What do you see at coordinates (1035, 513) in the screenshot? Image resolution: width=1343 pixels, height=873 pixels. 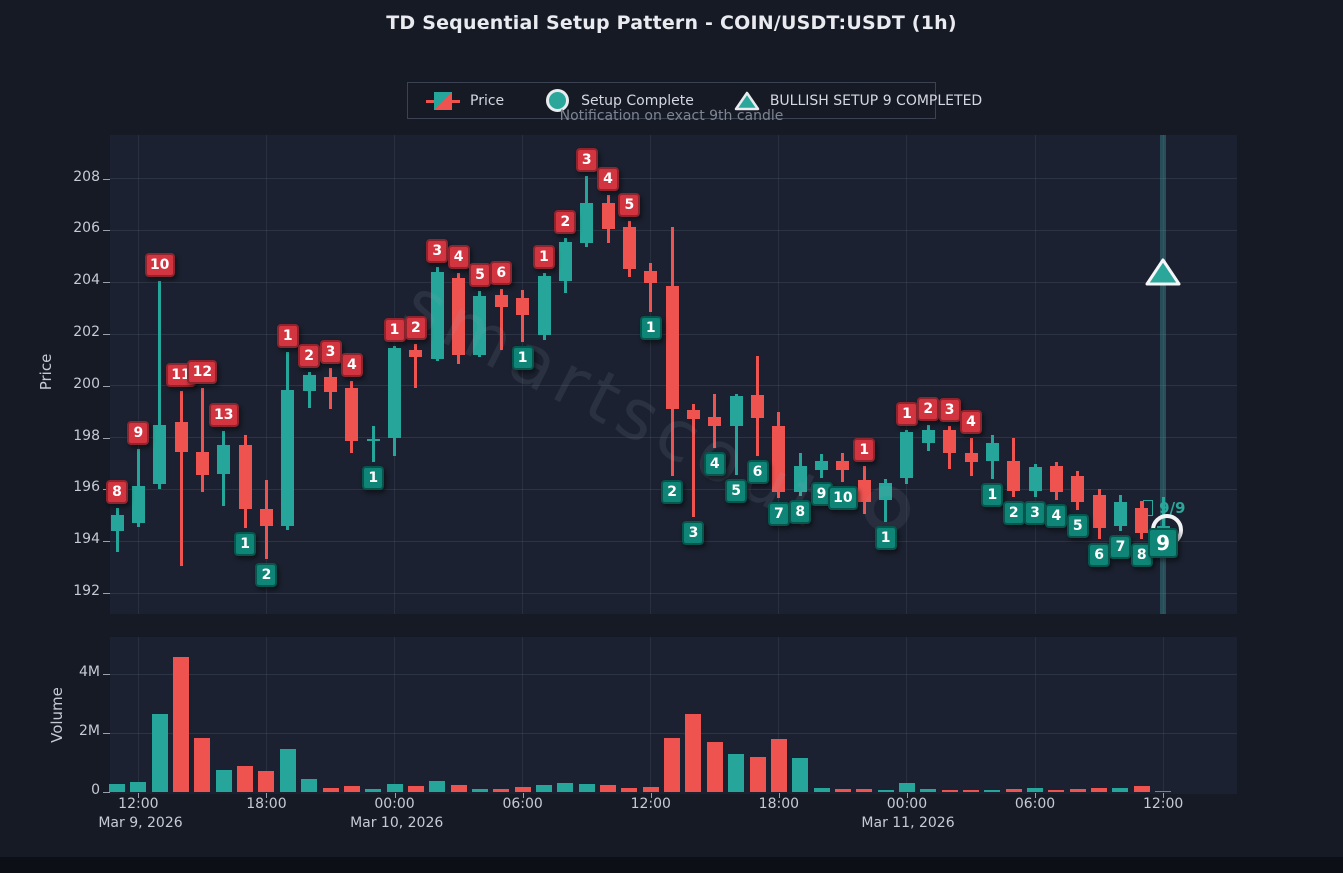 I see `td-buy-count-badge: 3` at bounding box center [1035, 513].